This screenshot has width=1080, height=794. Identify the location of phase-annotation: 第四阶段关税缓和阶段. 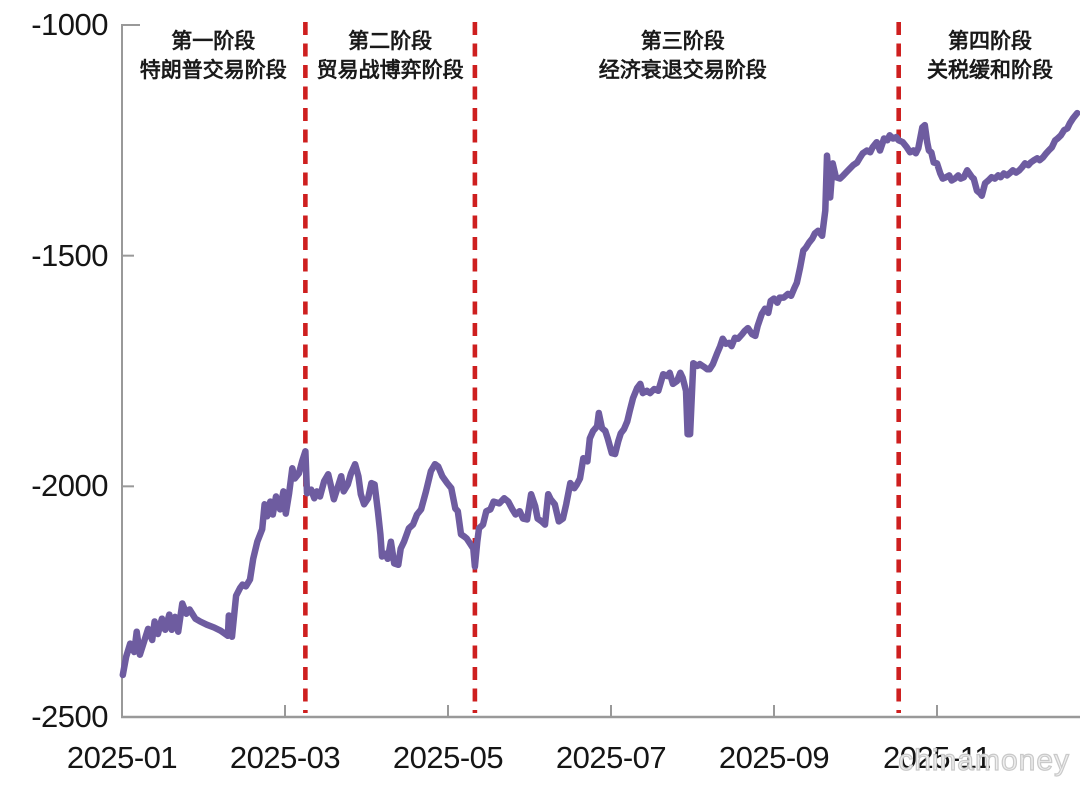
(990, 55).